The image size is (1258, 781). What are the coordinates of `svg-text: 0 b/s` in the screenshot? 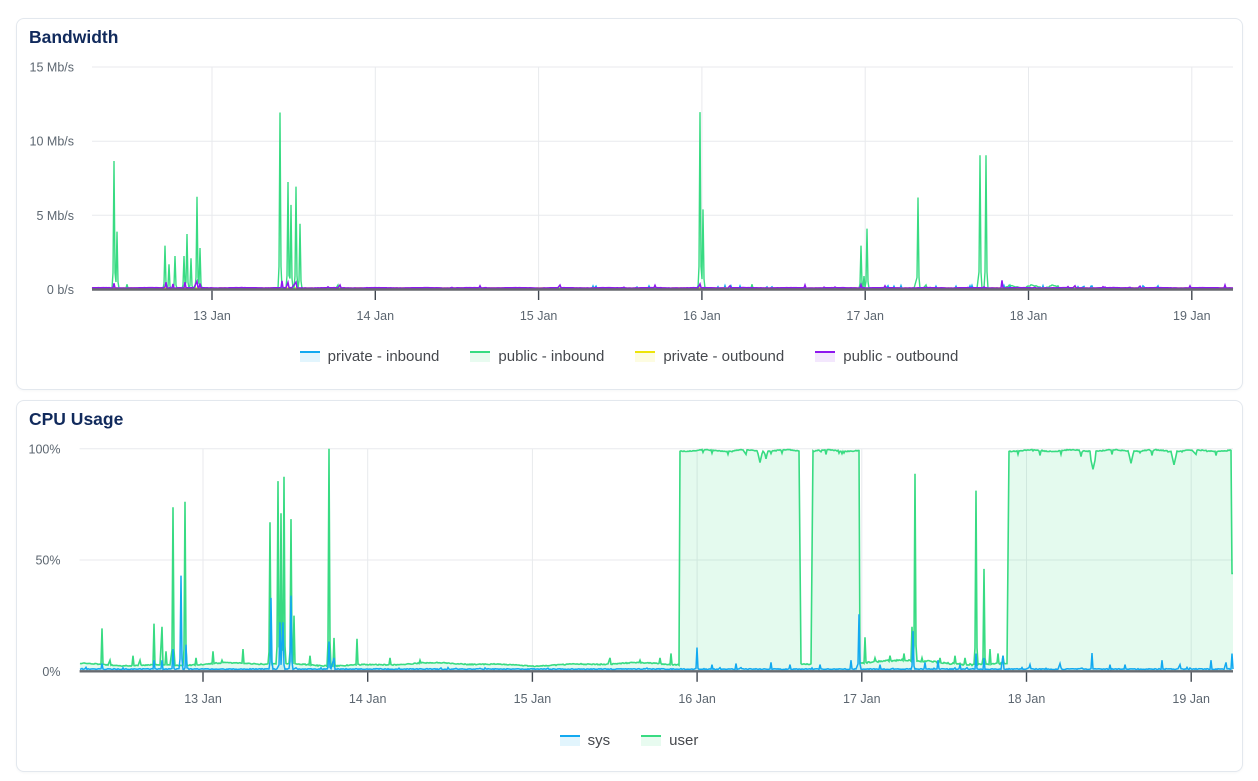 It's located at (60, 290).